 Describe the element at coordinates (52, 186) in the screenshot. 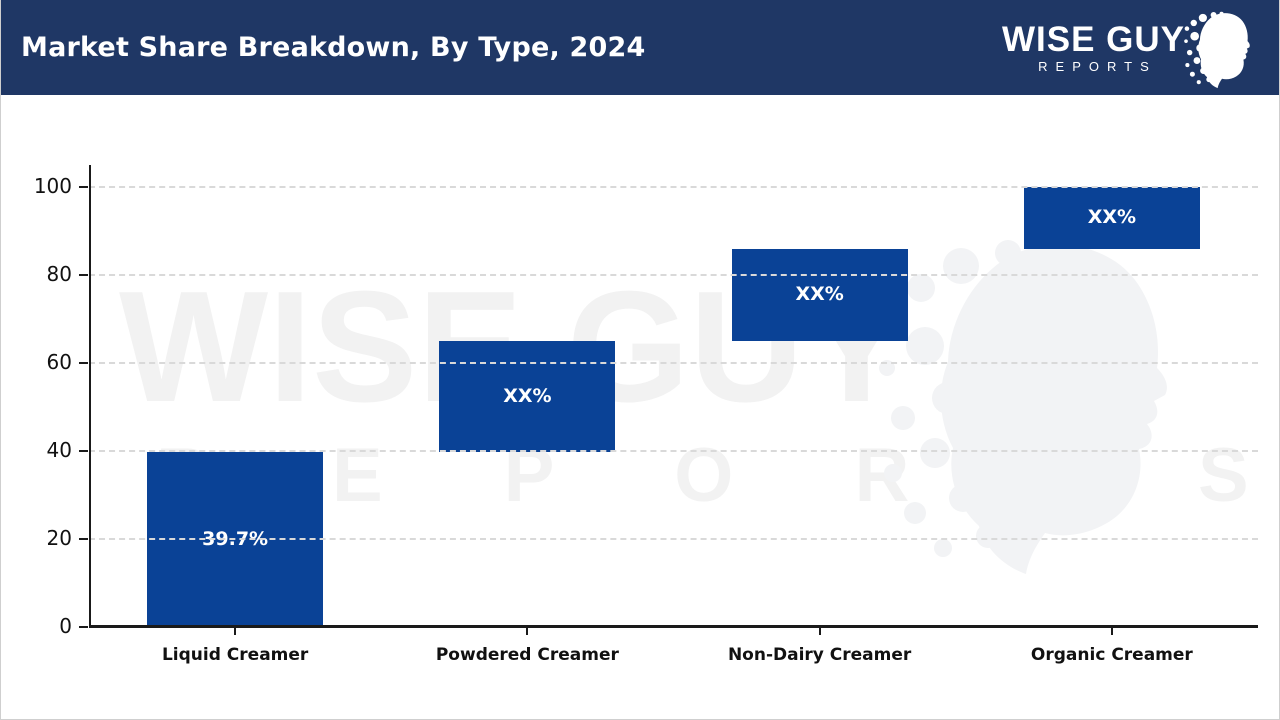

I see `y-axis-tick-label: 100` at that location.